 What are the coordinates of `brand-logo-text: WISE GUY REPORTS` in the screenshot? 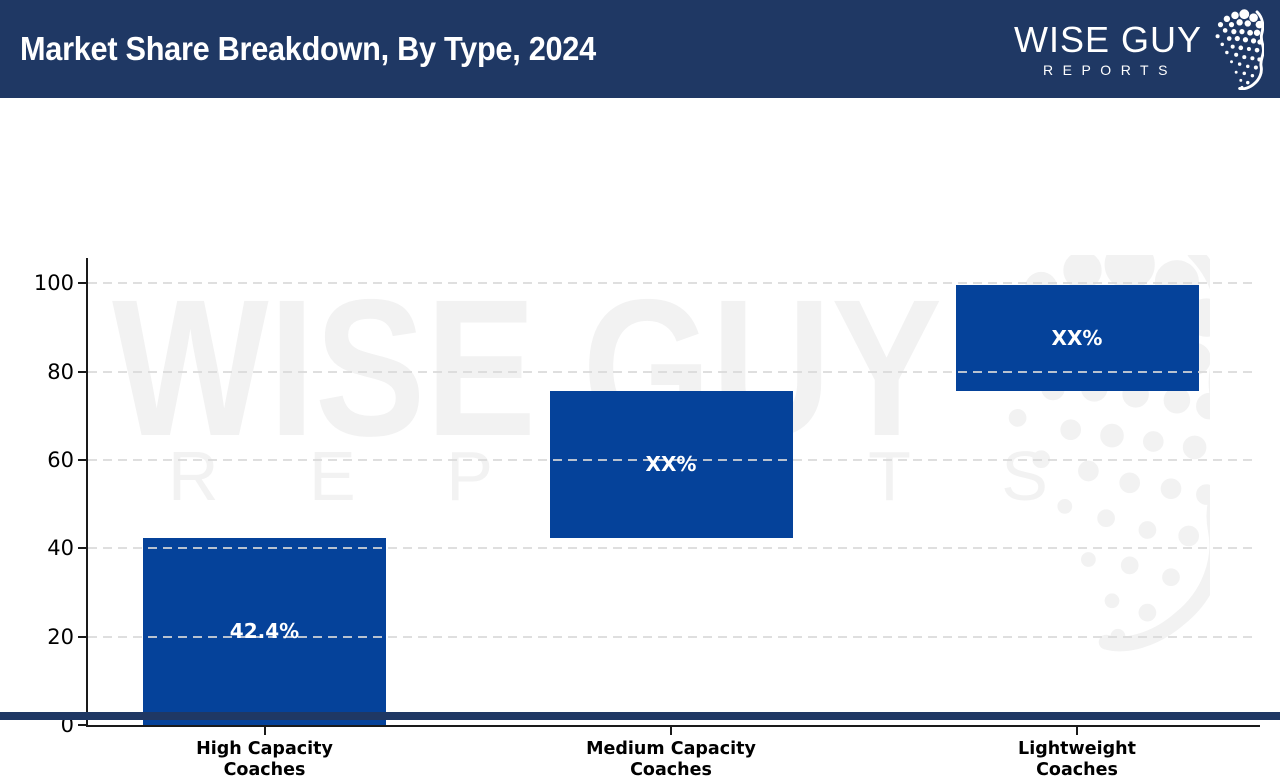 It's located at (1107, 48).